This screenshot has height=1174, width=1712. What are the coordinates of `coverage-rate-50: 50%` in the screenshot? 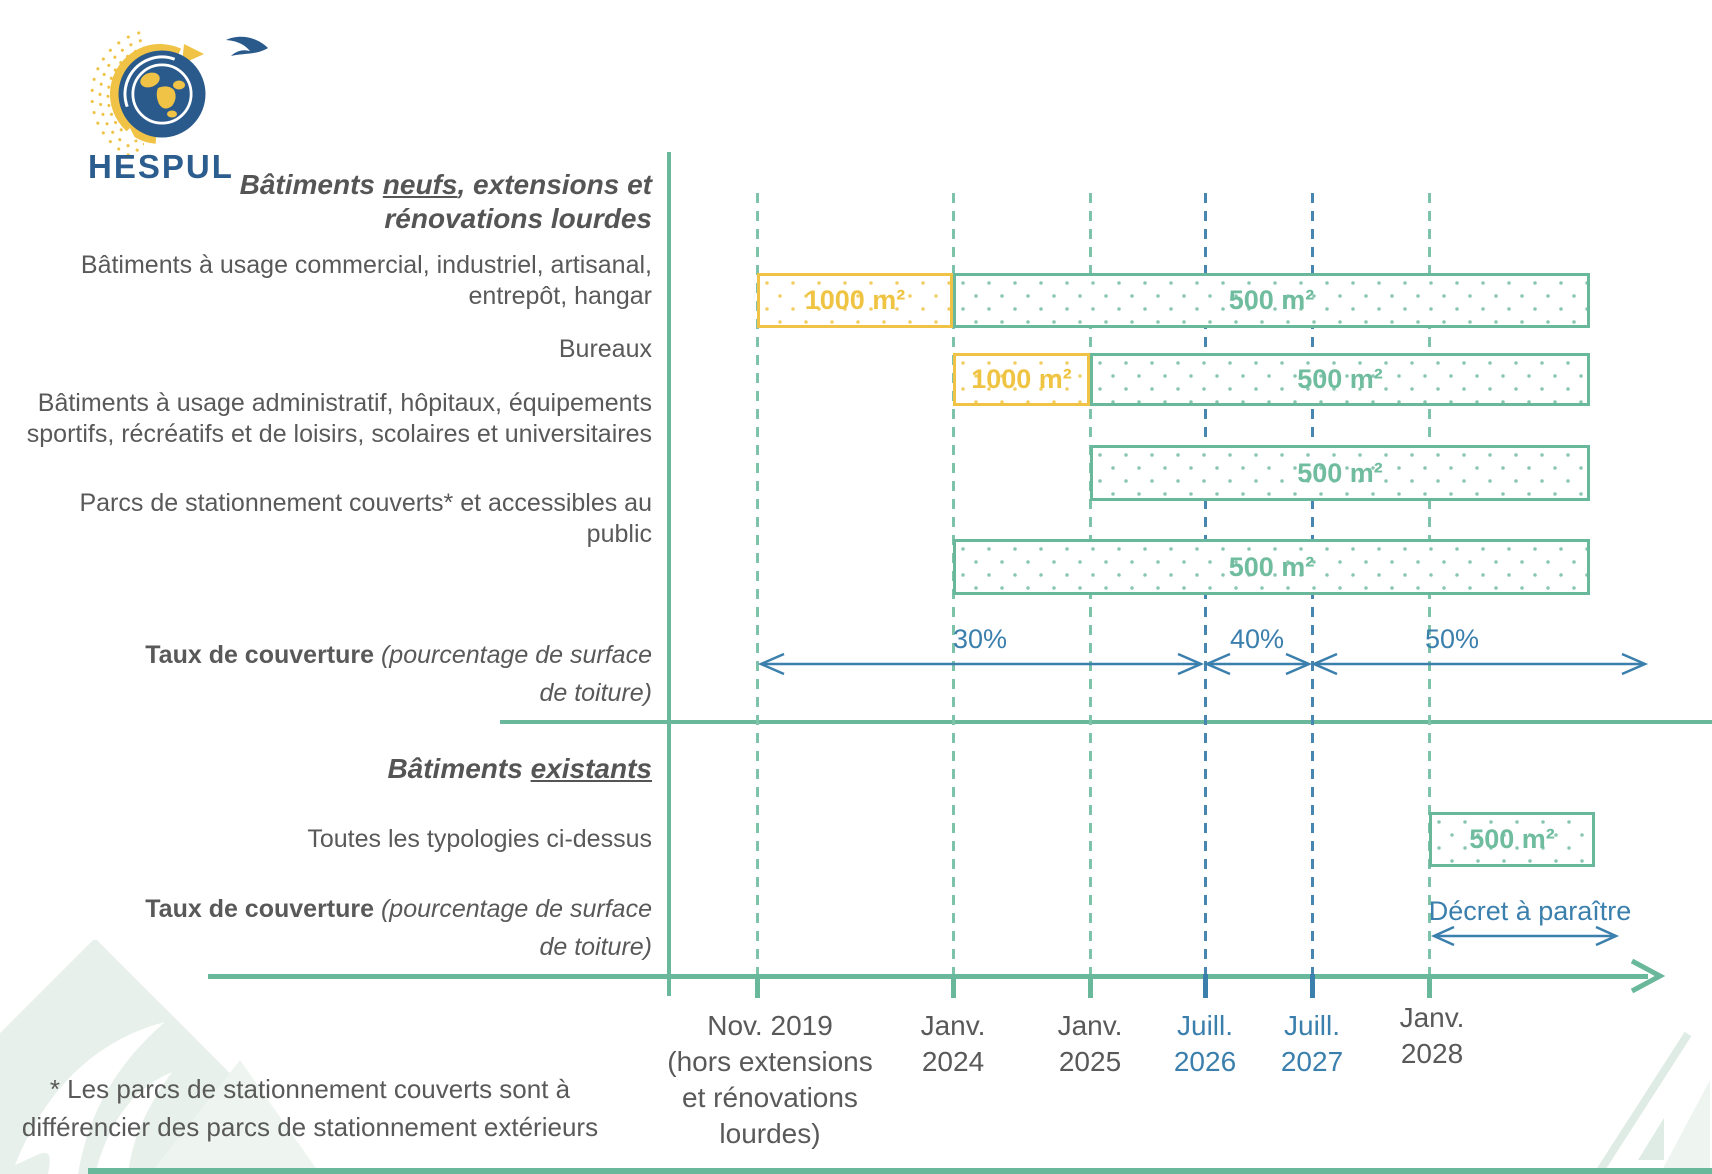 It's located at (1452, 639).